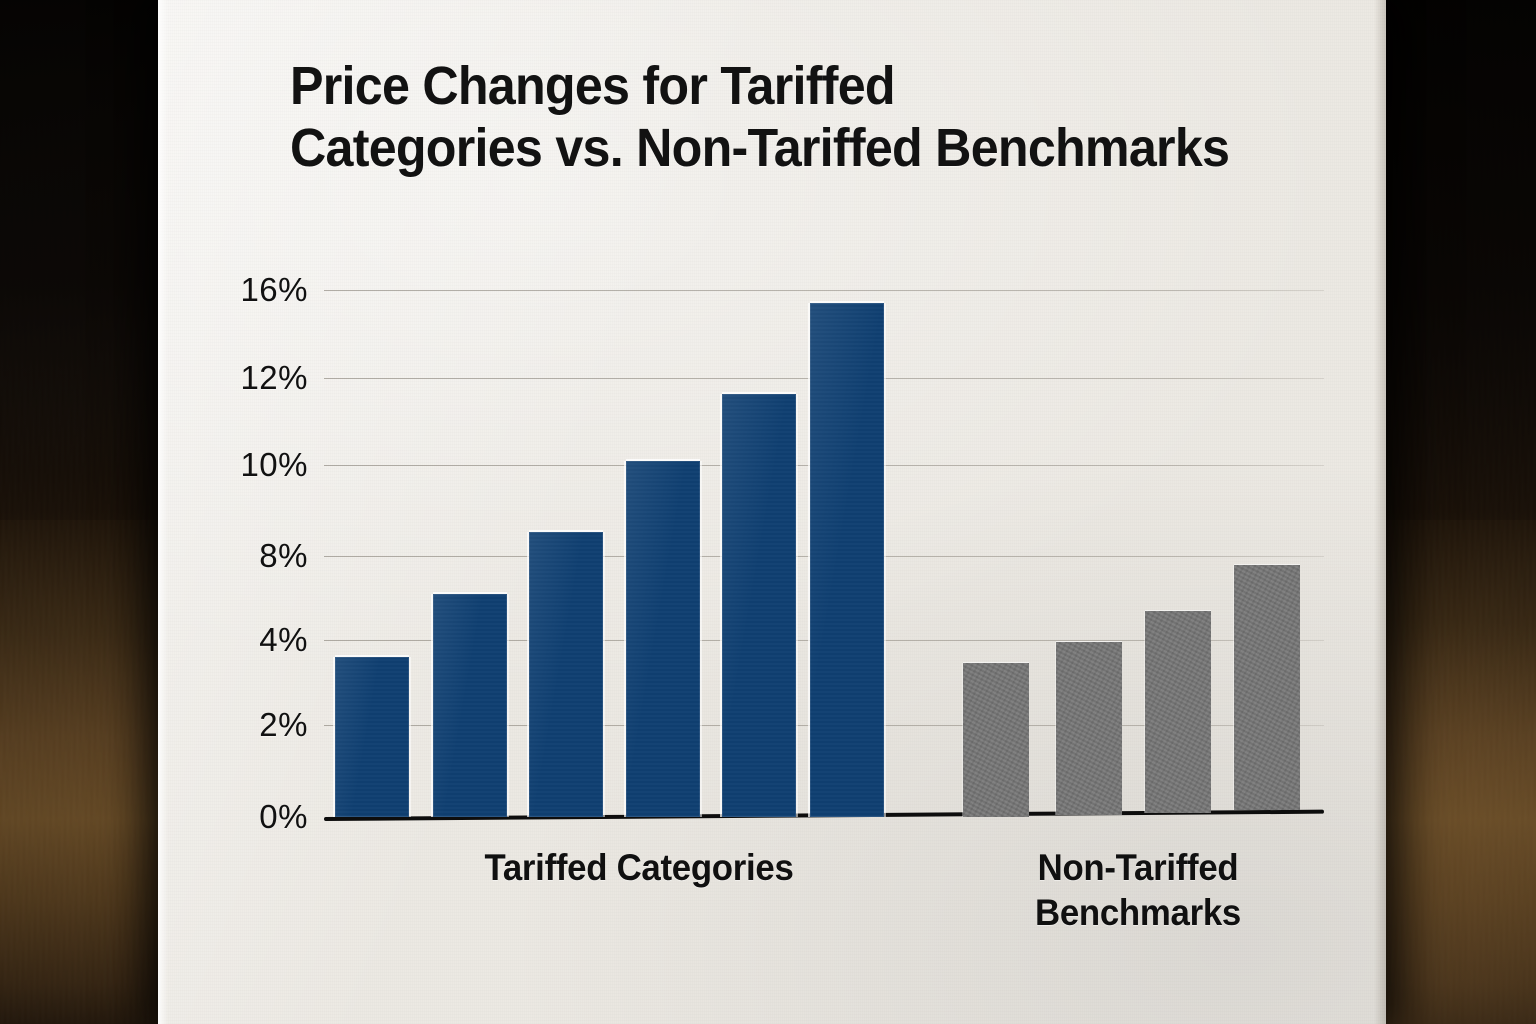 The width and height of the screenshot is (1536, 1024). I want to click on y-axis-tick-label: 16%, so click(274, 289).